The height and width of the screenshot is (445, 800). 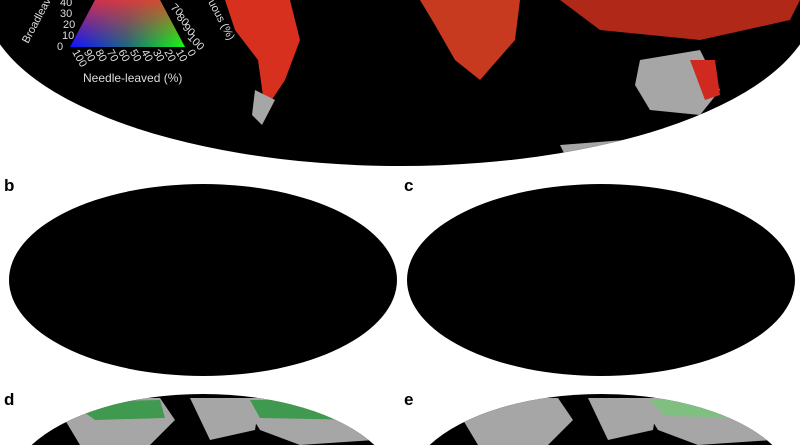 I want to click on bottom-tick: 50, so click(x=135, y=56).